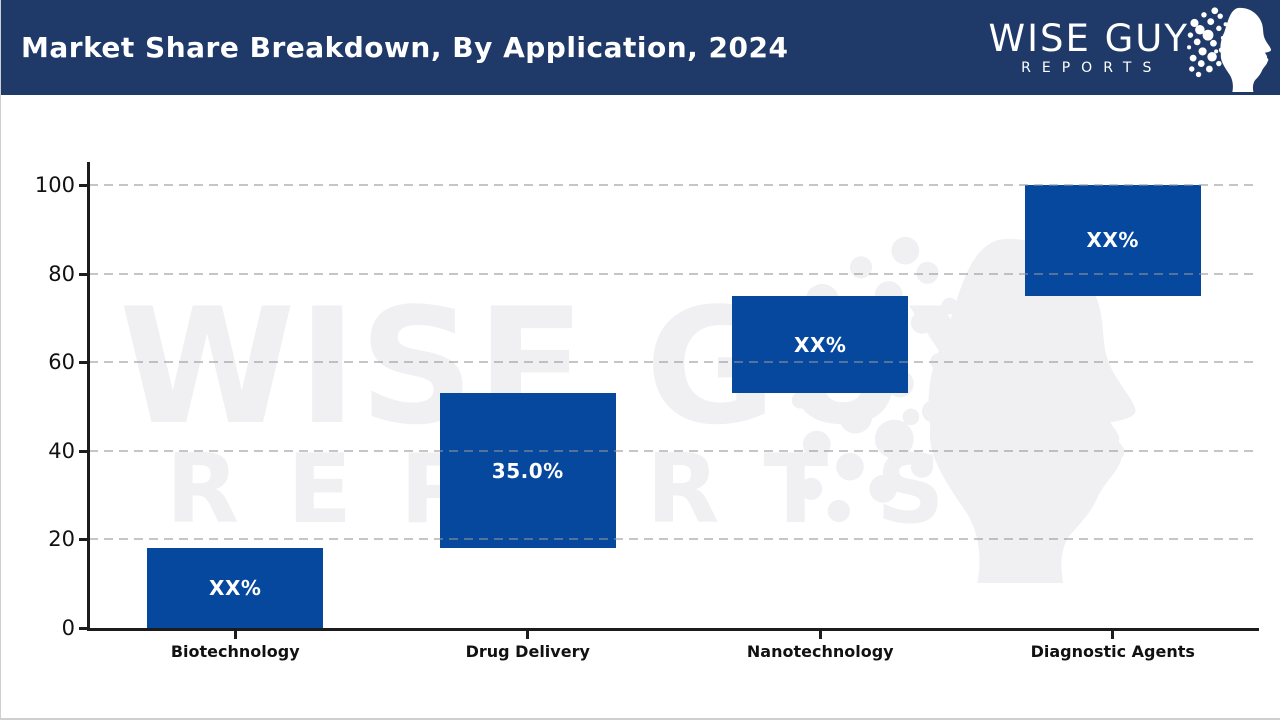 The width and height of the screenshot is (1280, 720). Describe the element at coordinates (673, 539) in the screenshot. I see `gridline-y20` at that location.